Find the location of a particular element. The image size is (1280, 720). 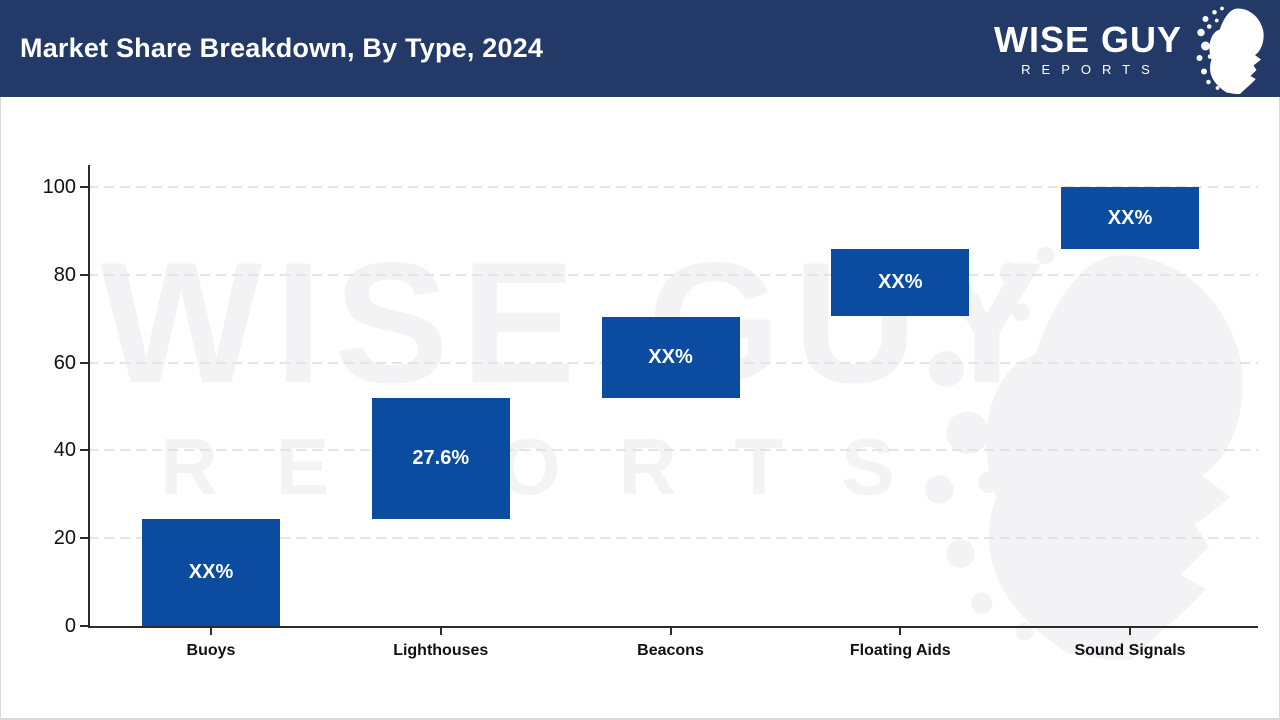

logo-subtitle: REPORTS is located at coordinates (1091, 69).